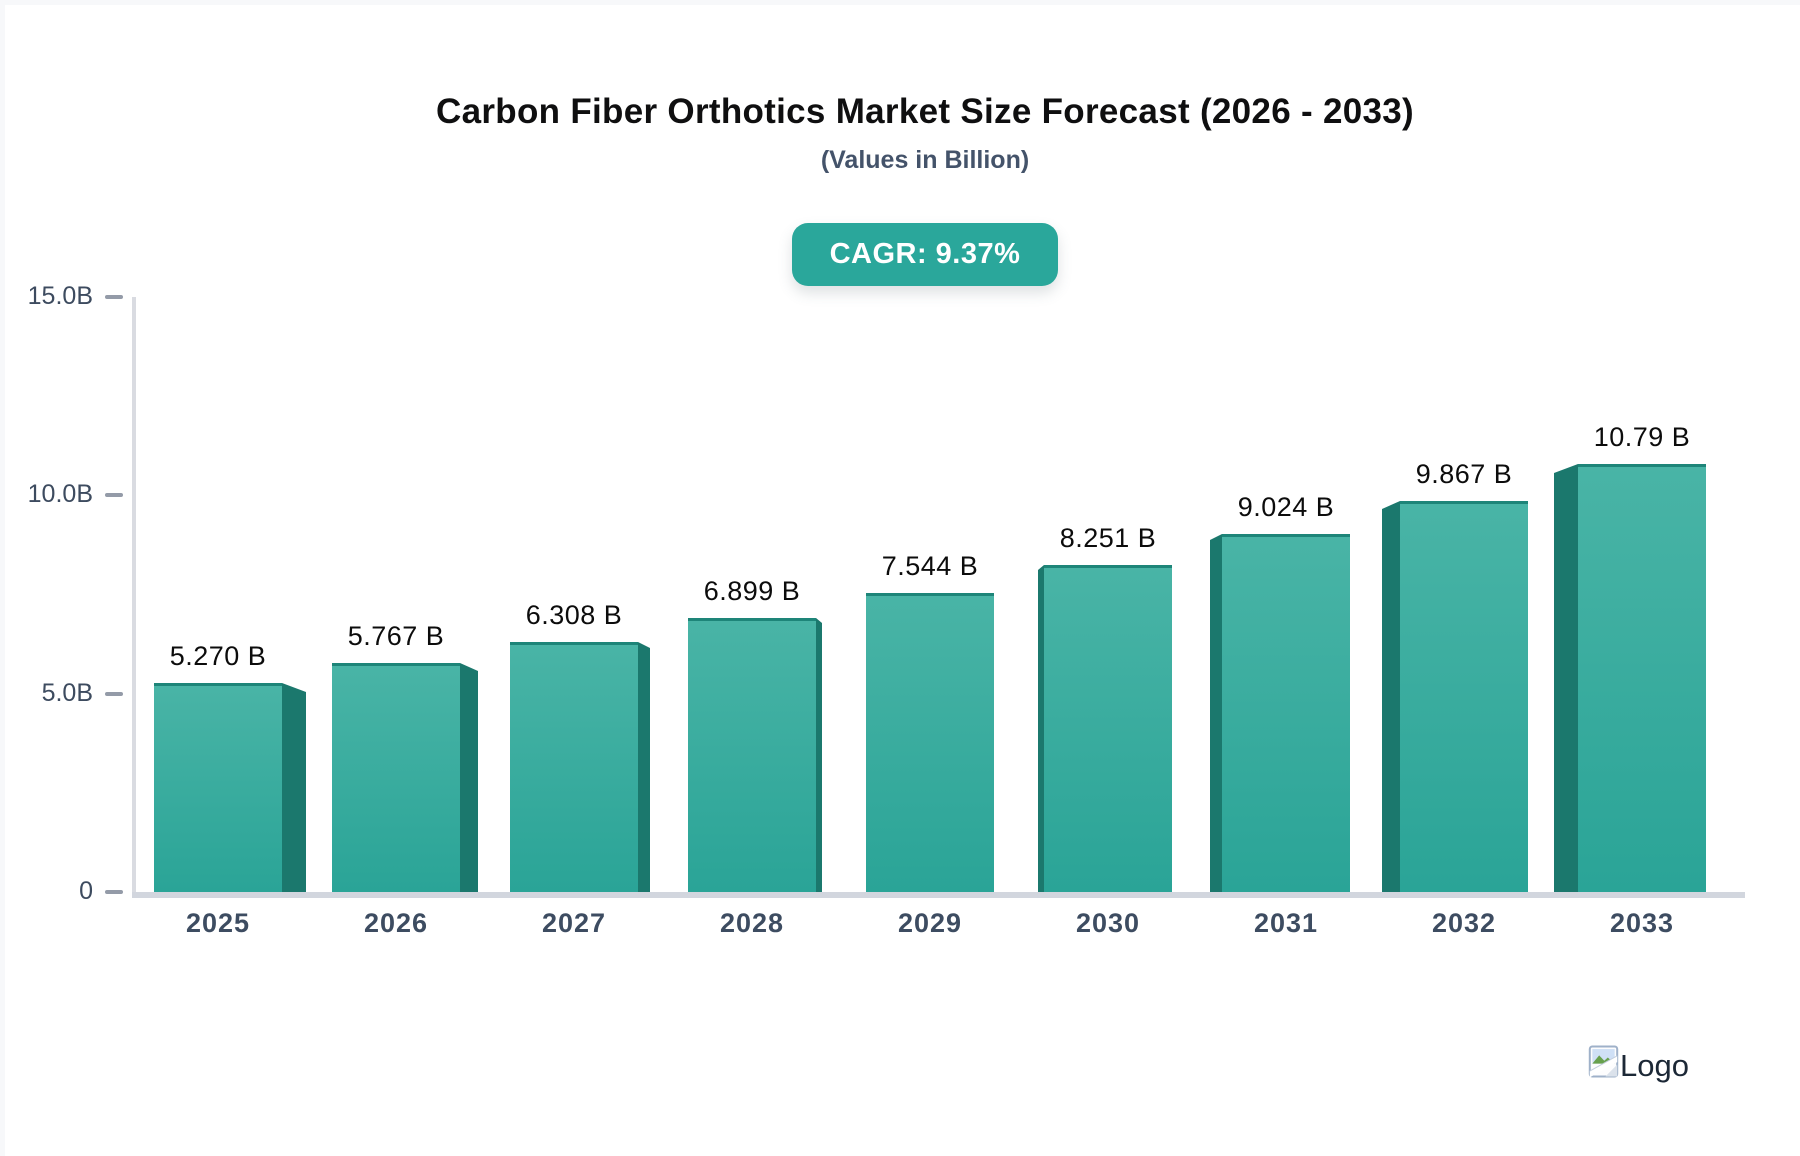 This screenshot has height=1156, width=1800. I want to click on cagr-badge: CAGR: 9.37%, so click(925, 254).